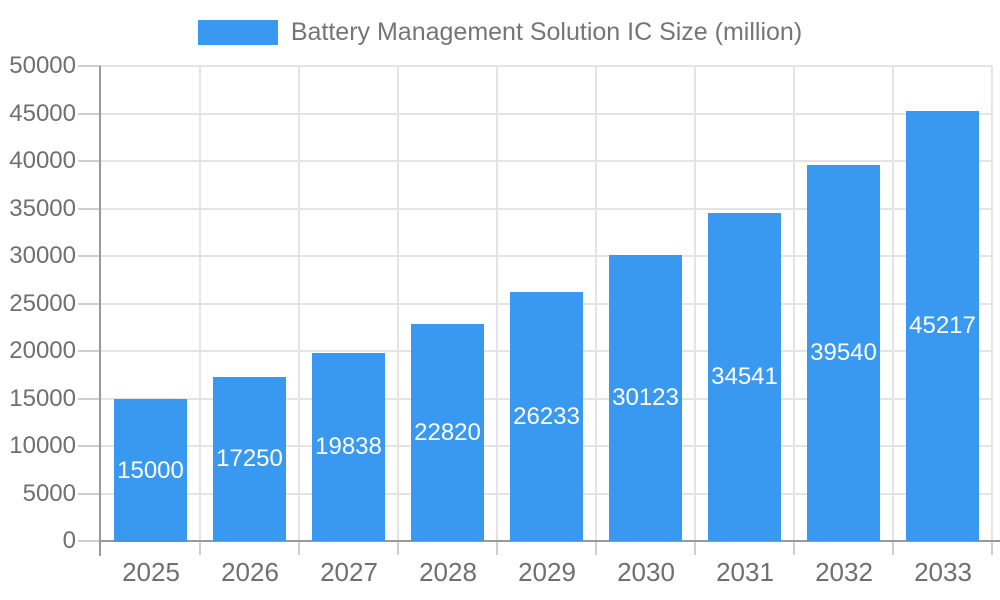 This screenshot has width=1000, height=600. Describe the element at coordinates (646, 572) in the screenshot. I see `x-tick-label: 2030` at that location.